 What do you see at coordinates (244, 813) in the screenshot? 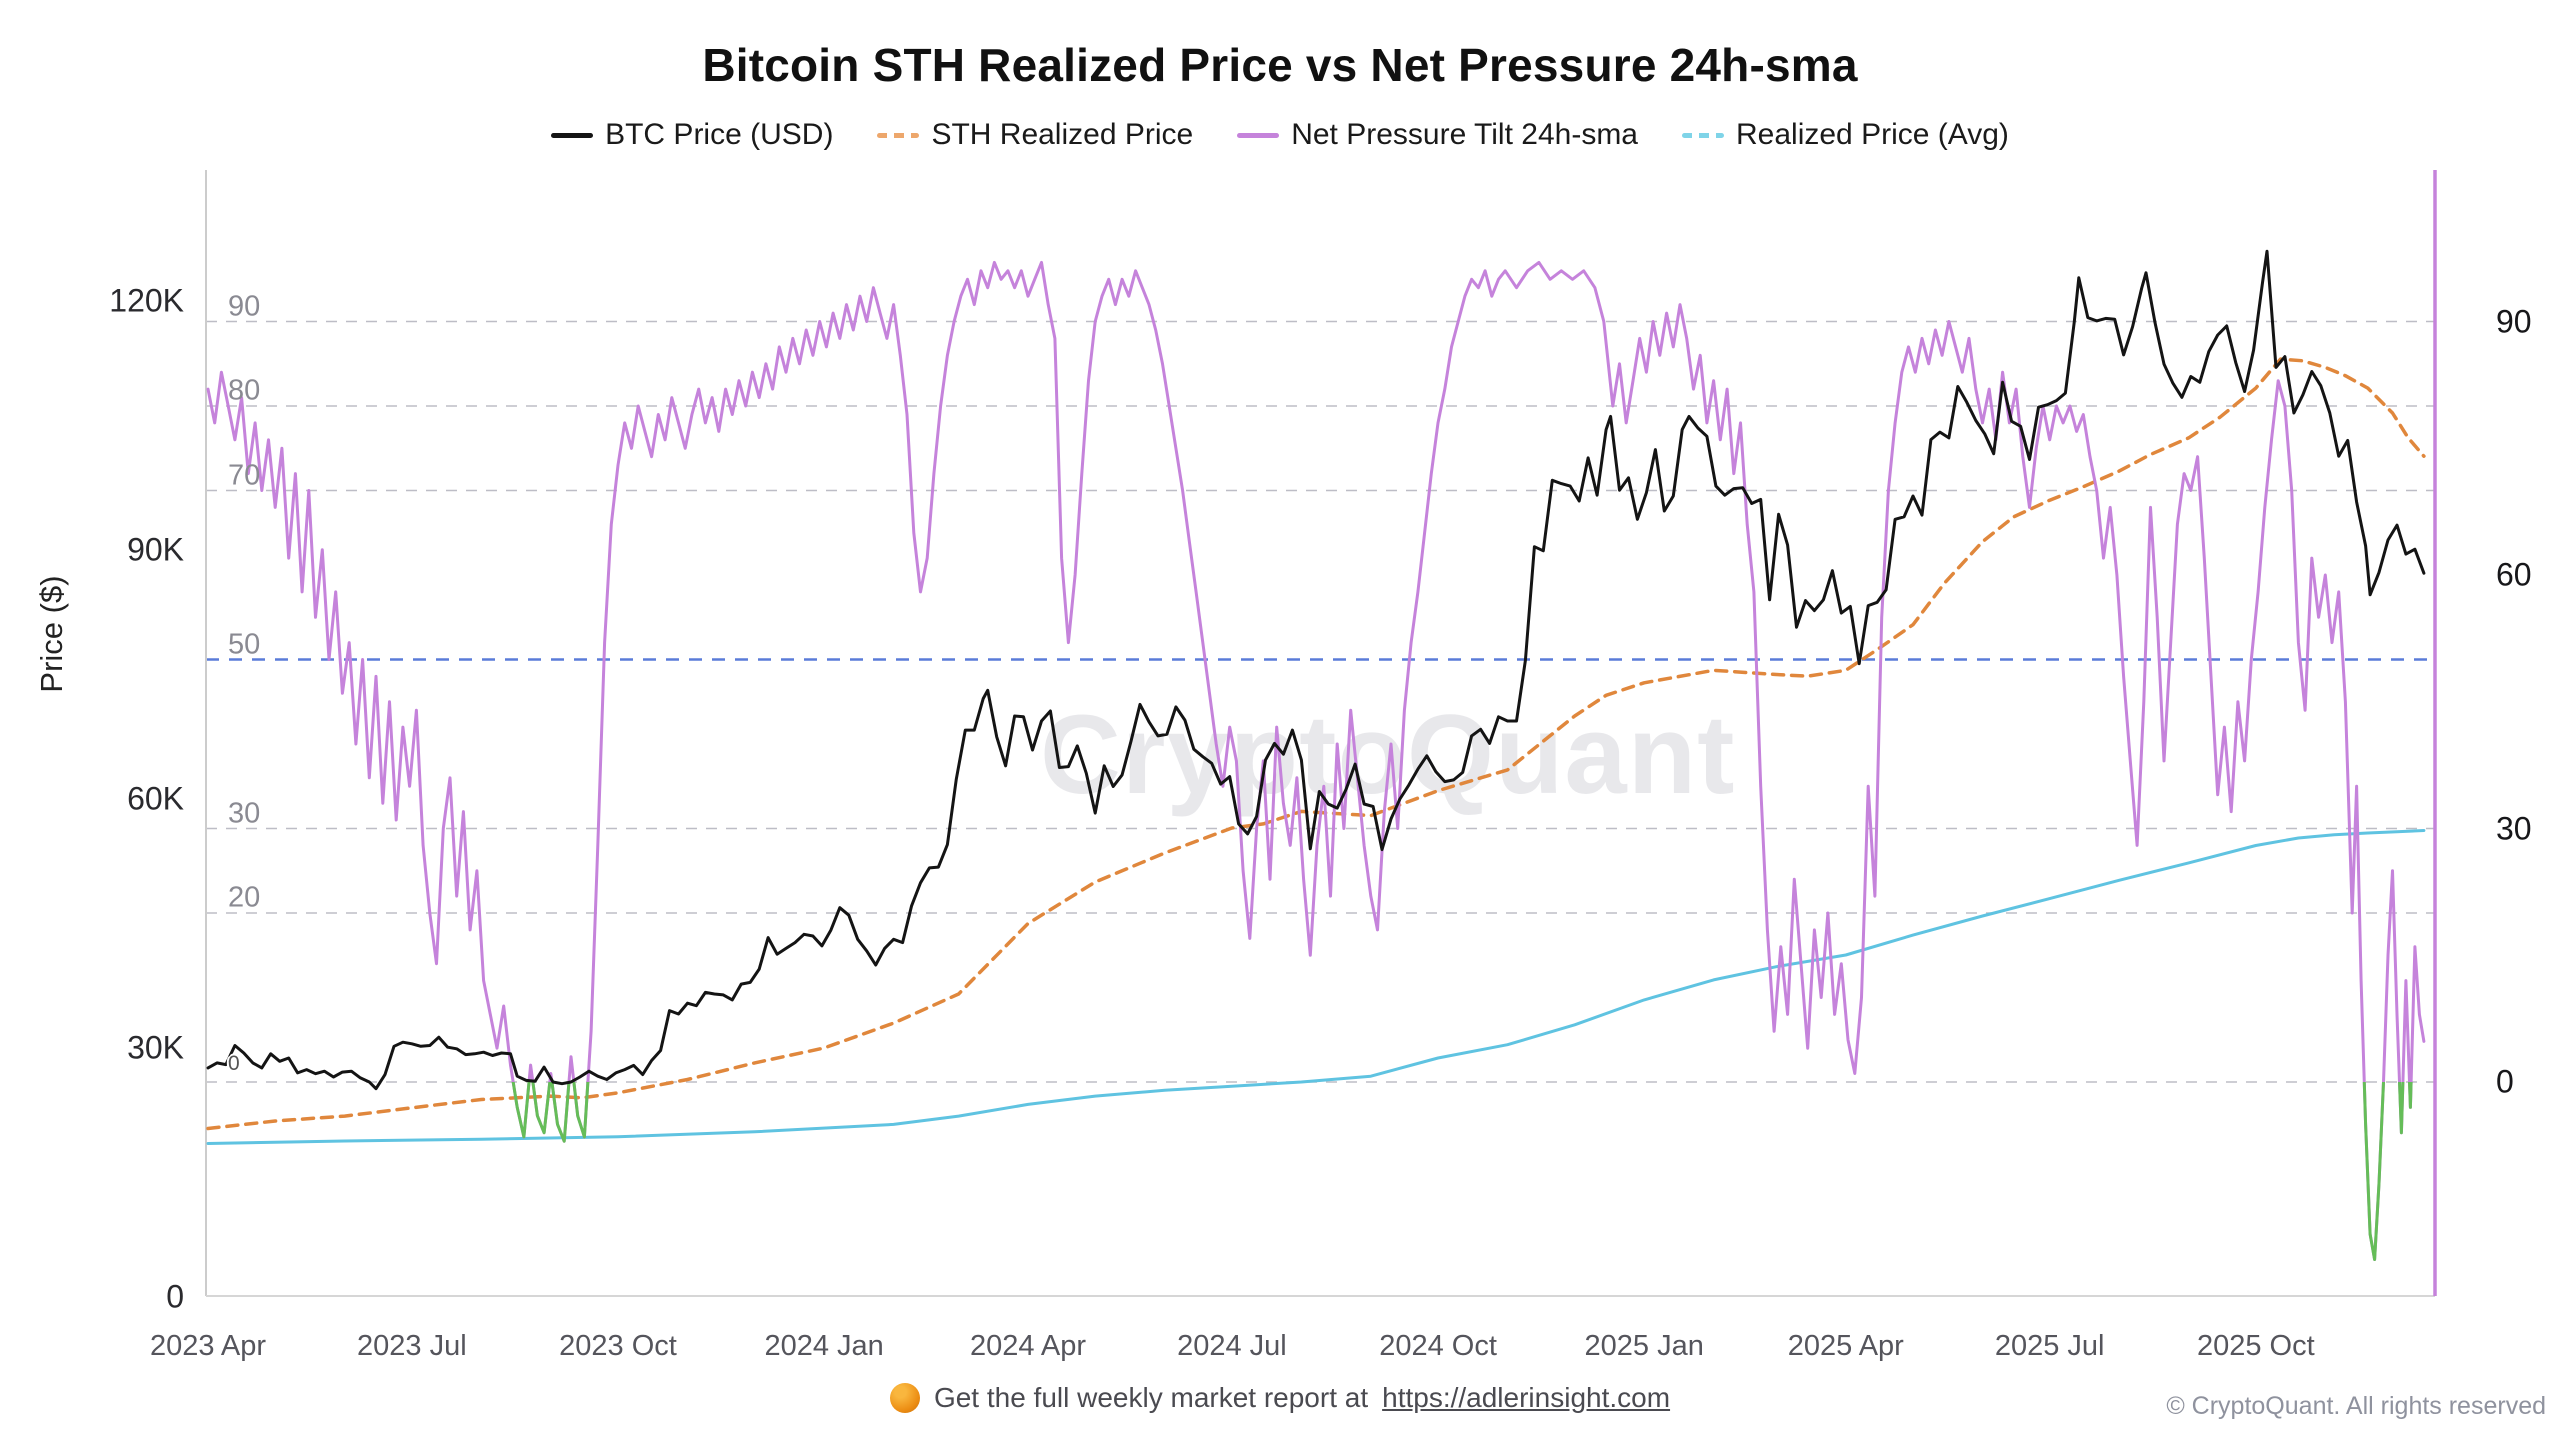
I see `pressure-left-tick-label: 30` at bounding box center [244, 813].